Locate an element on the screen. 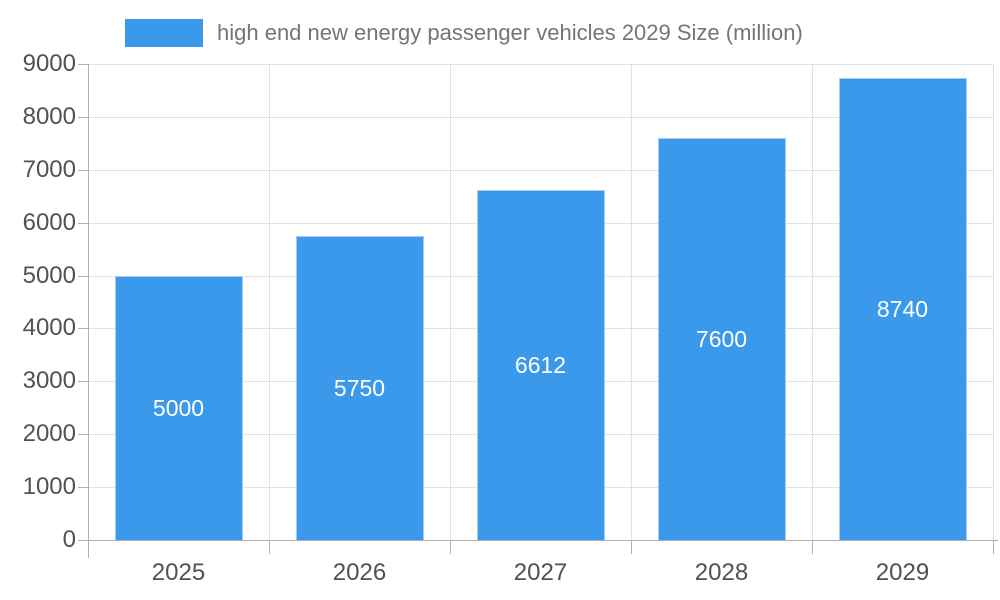 The width and height of the screenshot is (1000, 600). x-axis-line is located at coordinates (543, 540).